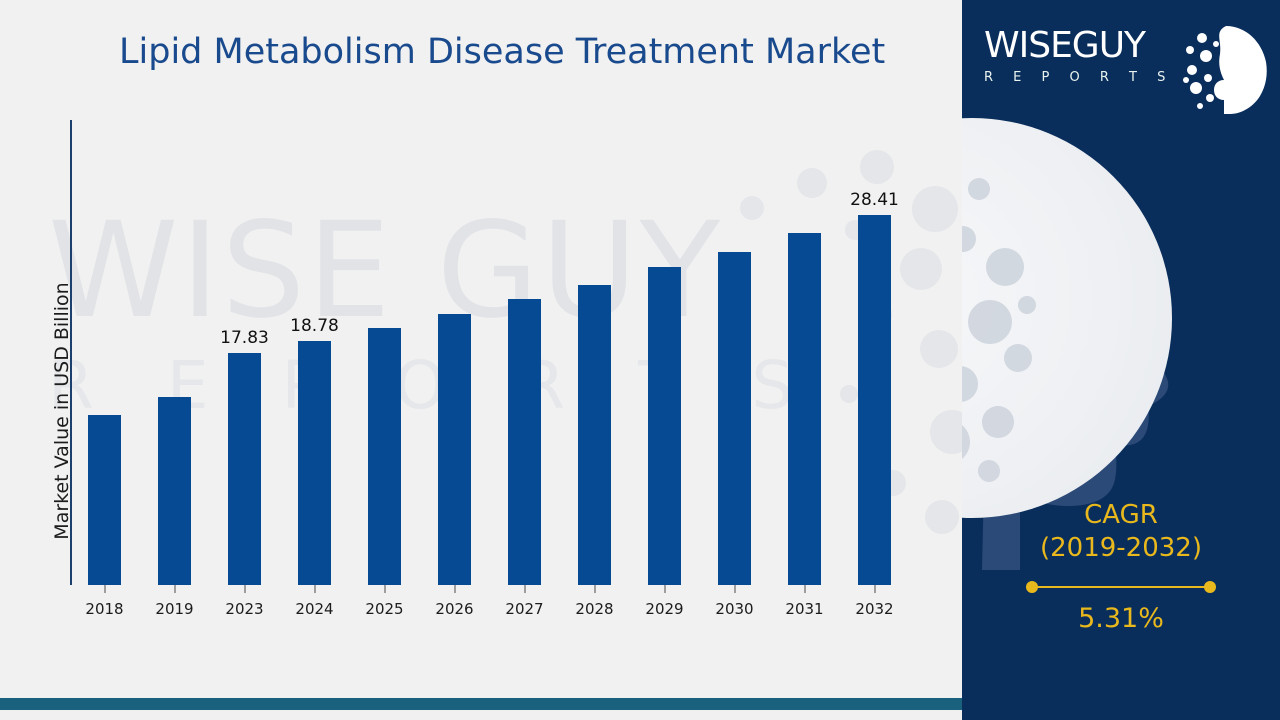 This screenshot has width=1280, height=720. Describe the element at coordinates (481, 704) in the screenshot. I see `bottom-accent-bar` at that location.